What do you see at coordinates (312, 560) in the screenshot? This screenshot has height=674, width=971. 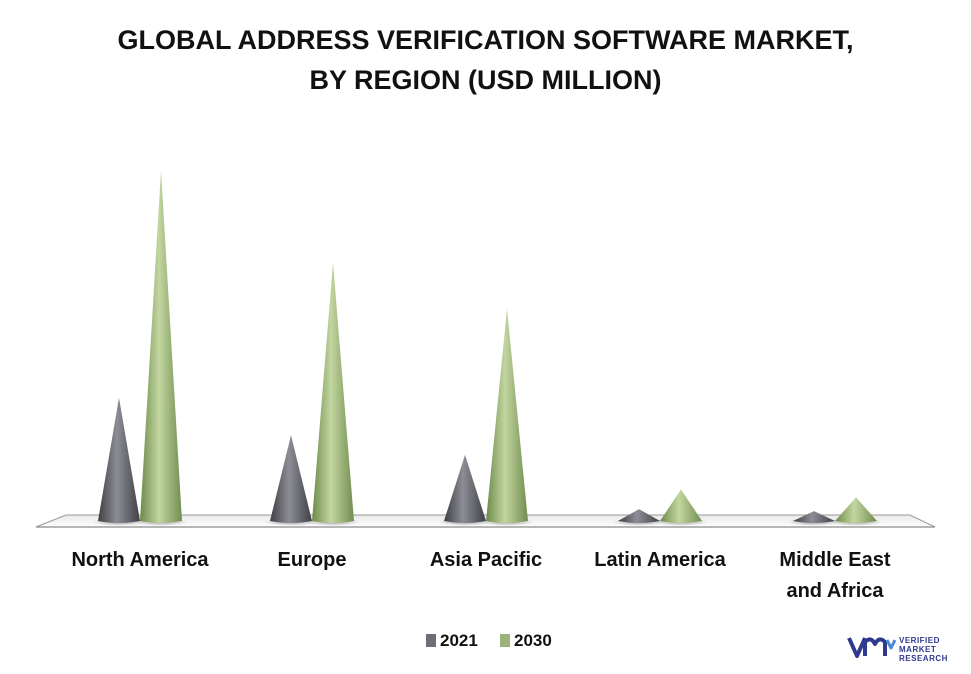 I see `category-label: Europe` at bounding box center [312, 560].